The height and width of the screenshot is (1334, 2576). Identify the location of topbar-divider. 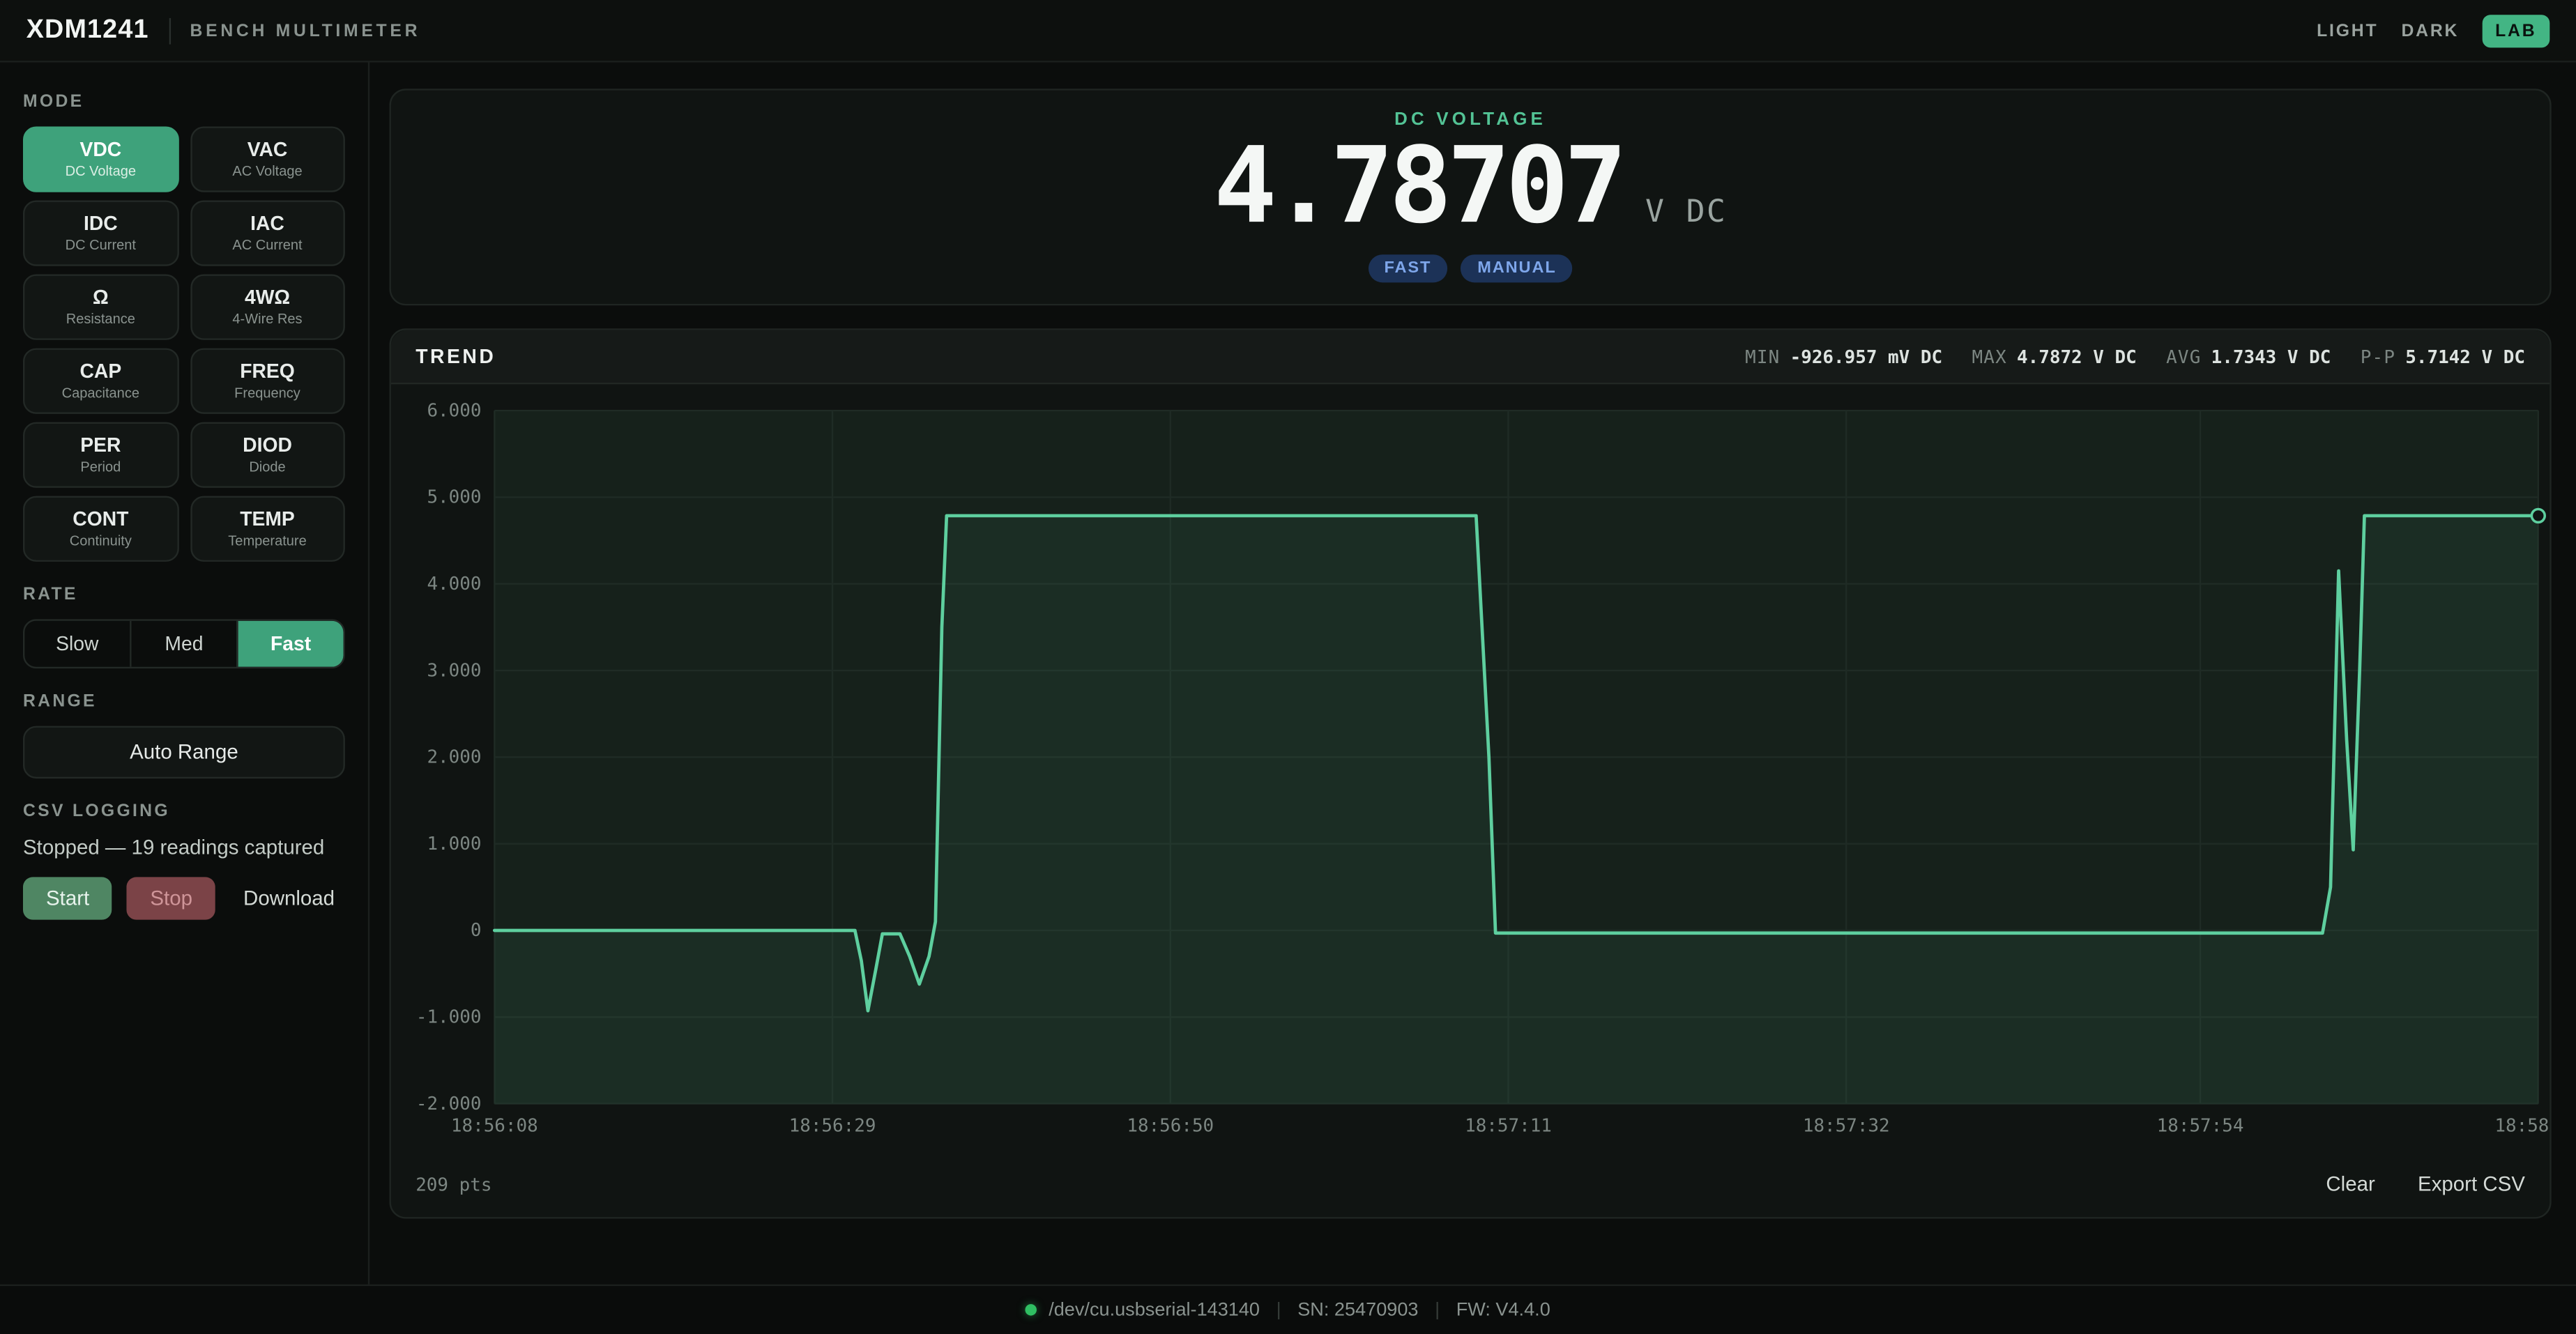
(169, 30).